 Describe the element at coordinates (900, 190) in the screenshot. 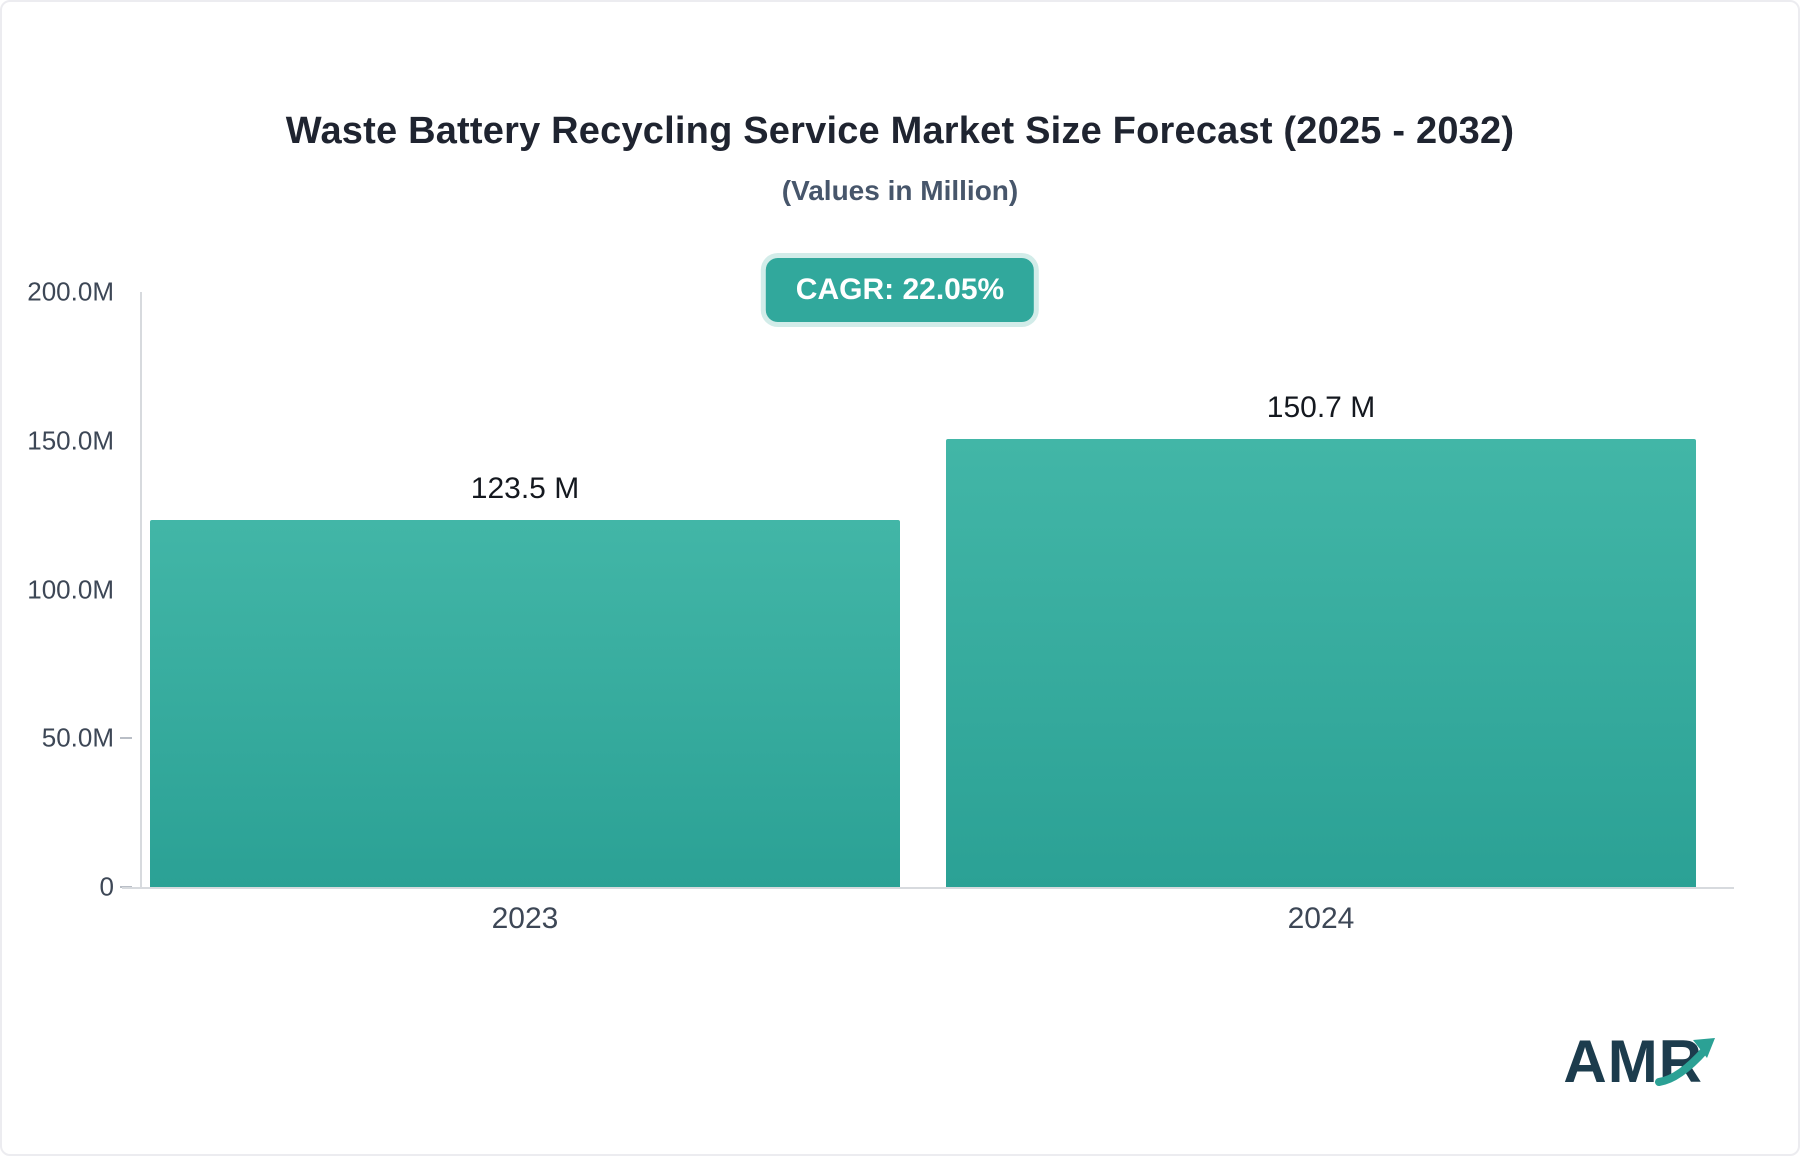

I see `chart-subtitle: (Values in Million)` at that location.